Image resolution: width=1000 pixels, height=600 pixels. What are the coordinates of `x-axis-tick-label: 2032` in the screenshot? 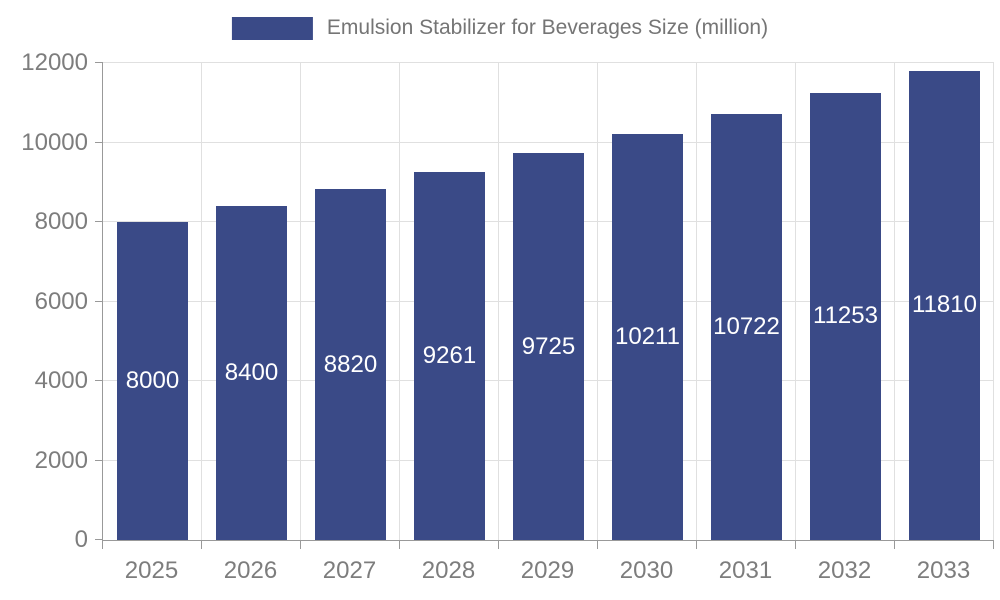 It's located at (844, 570).